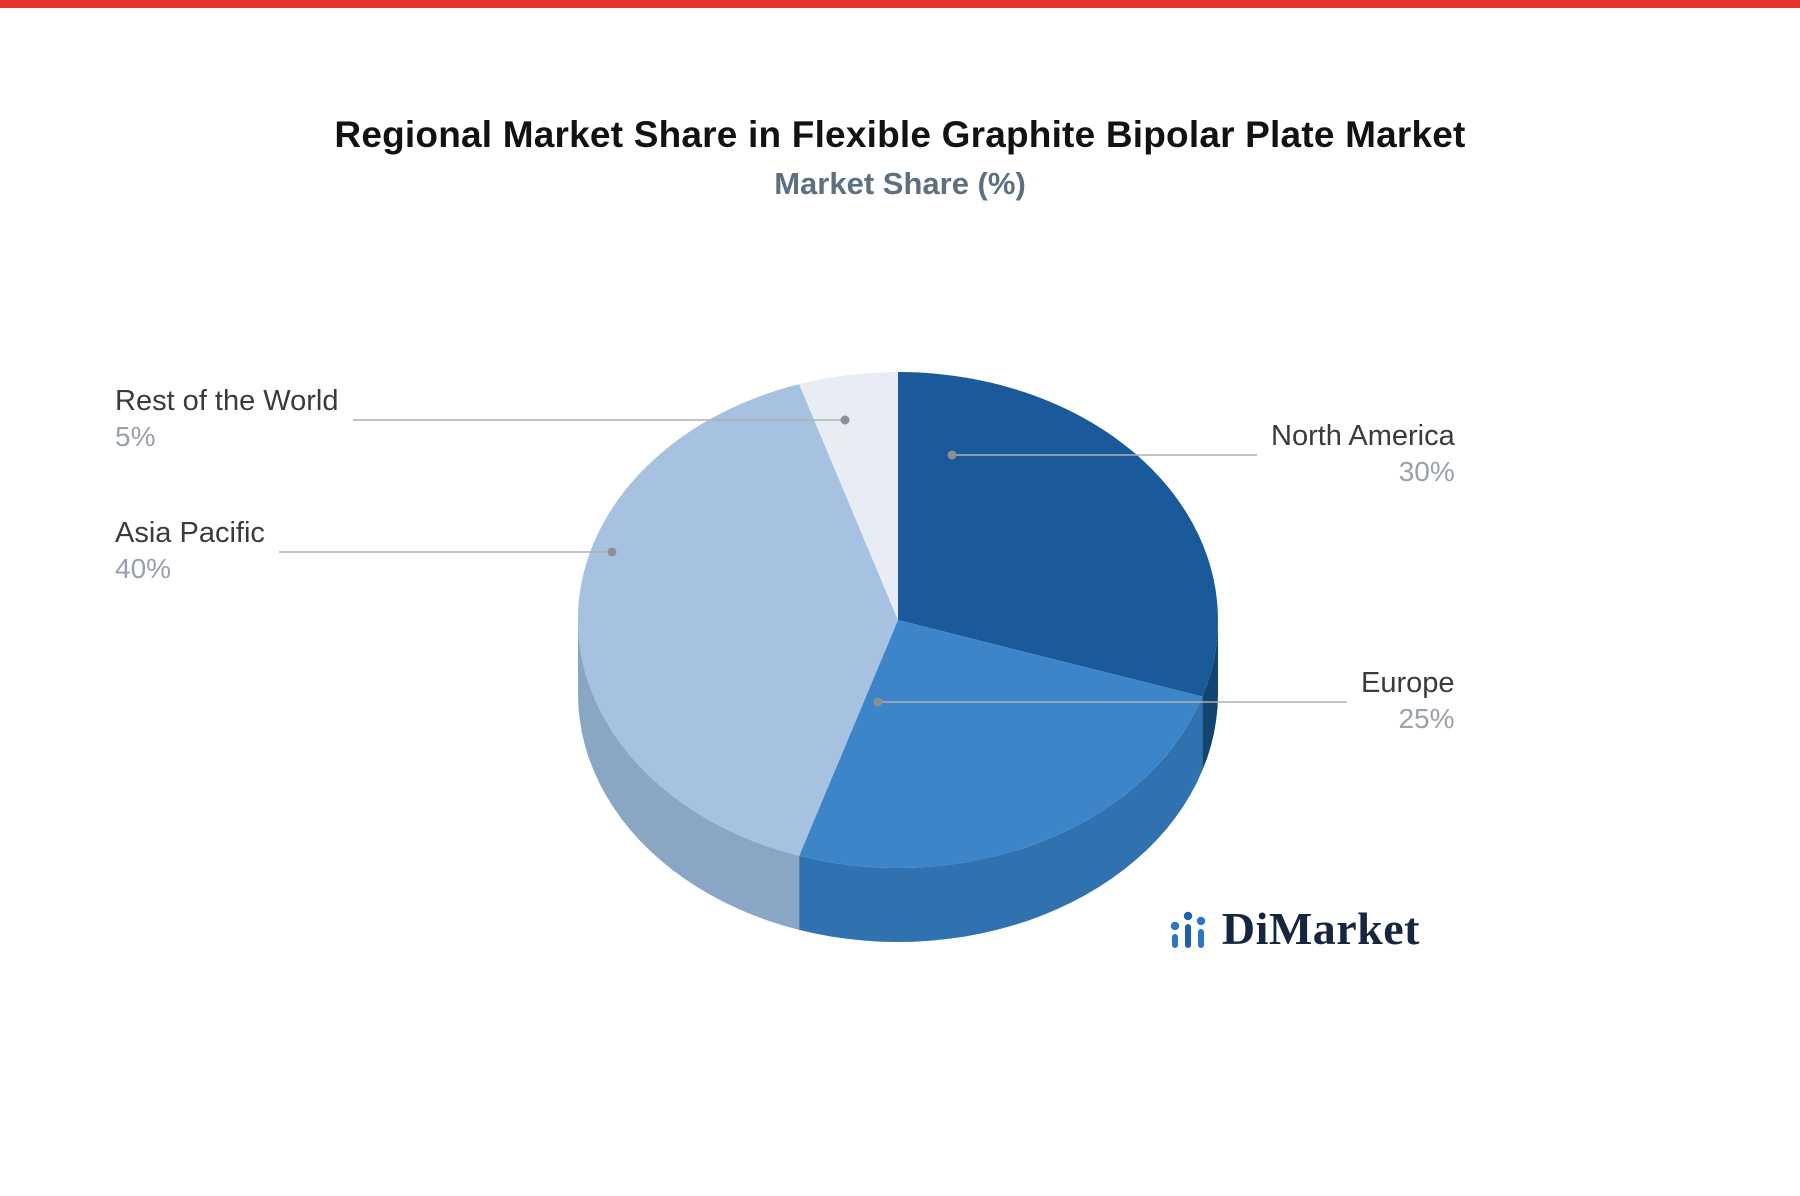  Describe the element at coordinates (1188, 929) in the screenshot. I see `bar-chart-dots-icon` at that location.